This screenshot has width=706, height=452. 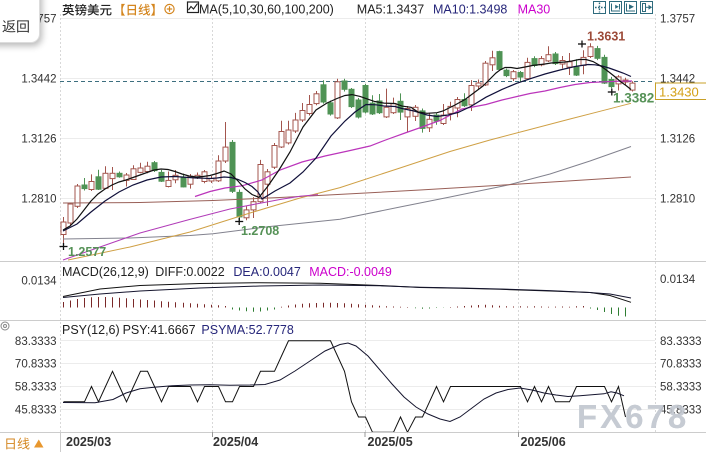 I want to click on svg-text: 1.3382, so click(x=633, y=98).